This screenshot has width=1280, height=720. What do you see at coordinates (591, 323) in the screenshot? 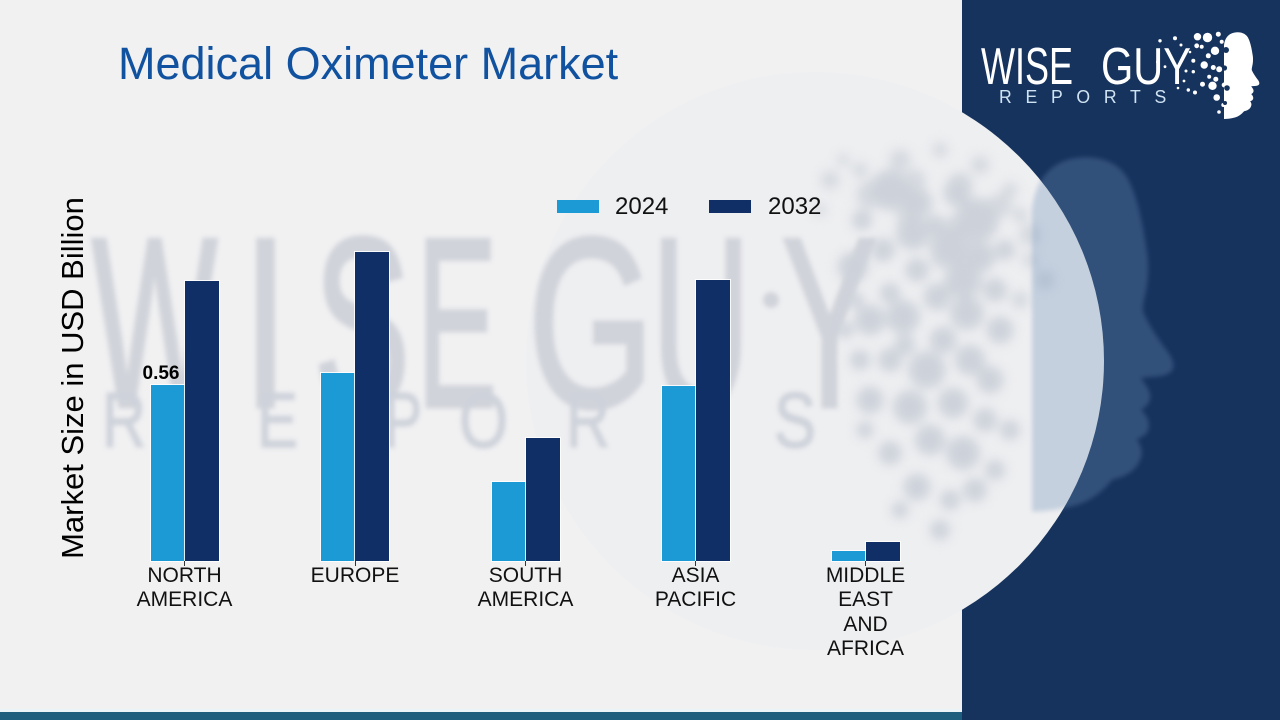
I see `svg-text: G` at bounding box center [591, 323].